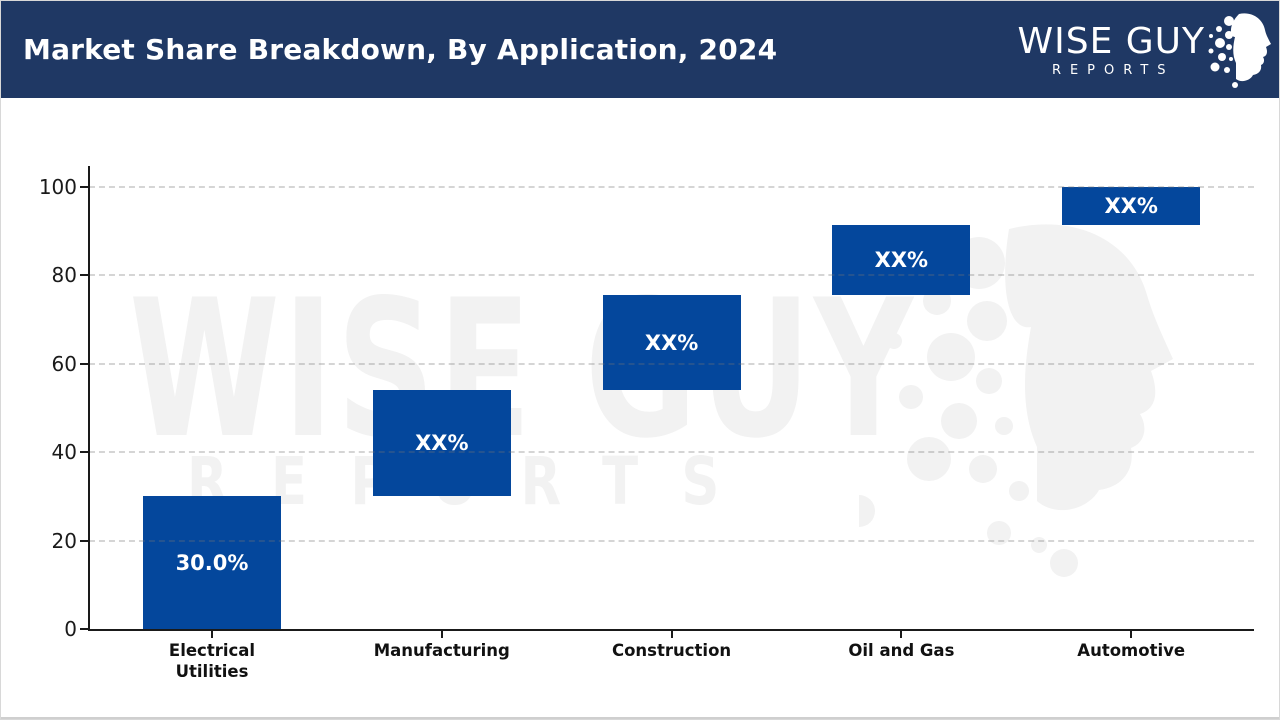 Image resolution: width=1280 pixels, height=720 pixels. Describe the element at coordinates (901, 650) in the screenshot. I see `x-tick-label-3: Oil and Gas` at that location.